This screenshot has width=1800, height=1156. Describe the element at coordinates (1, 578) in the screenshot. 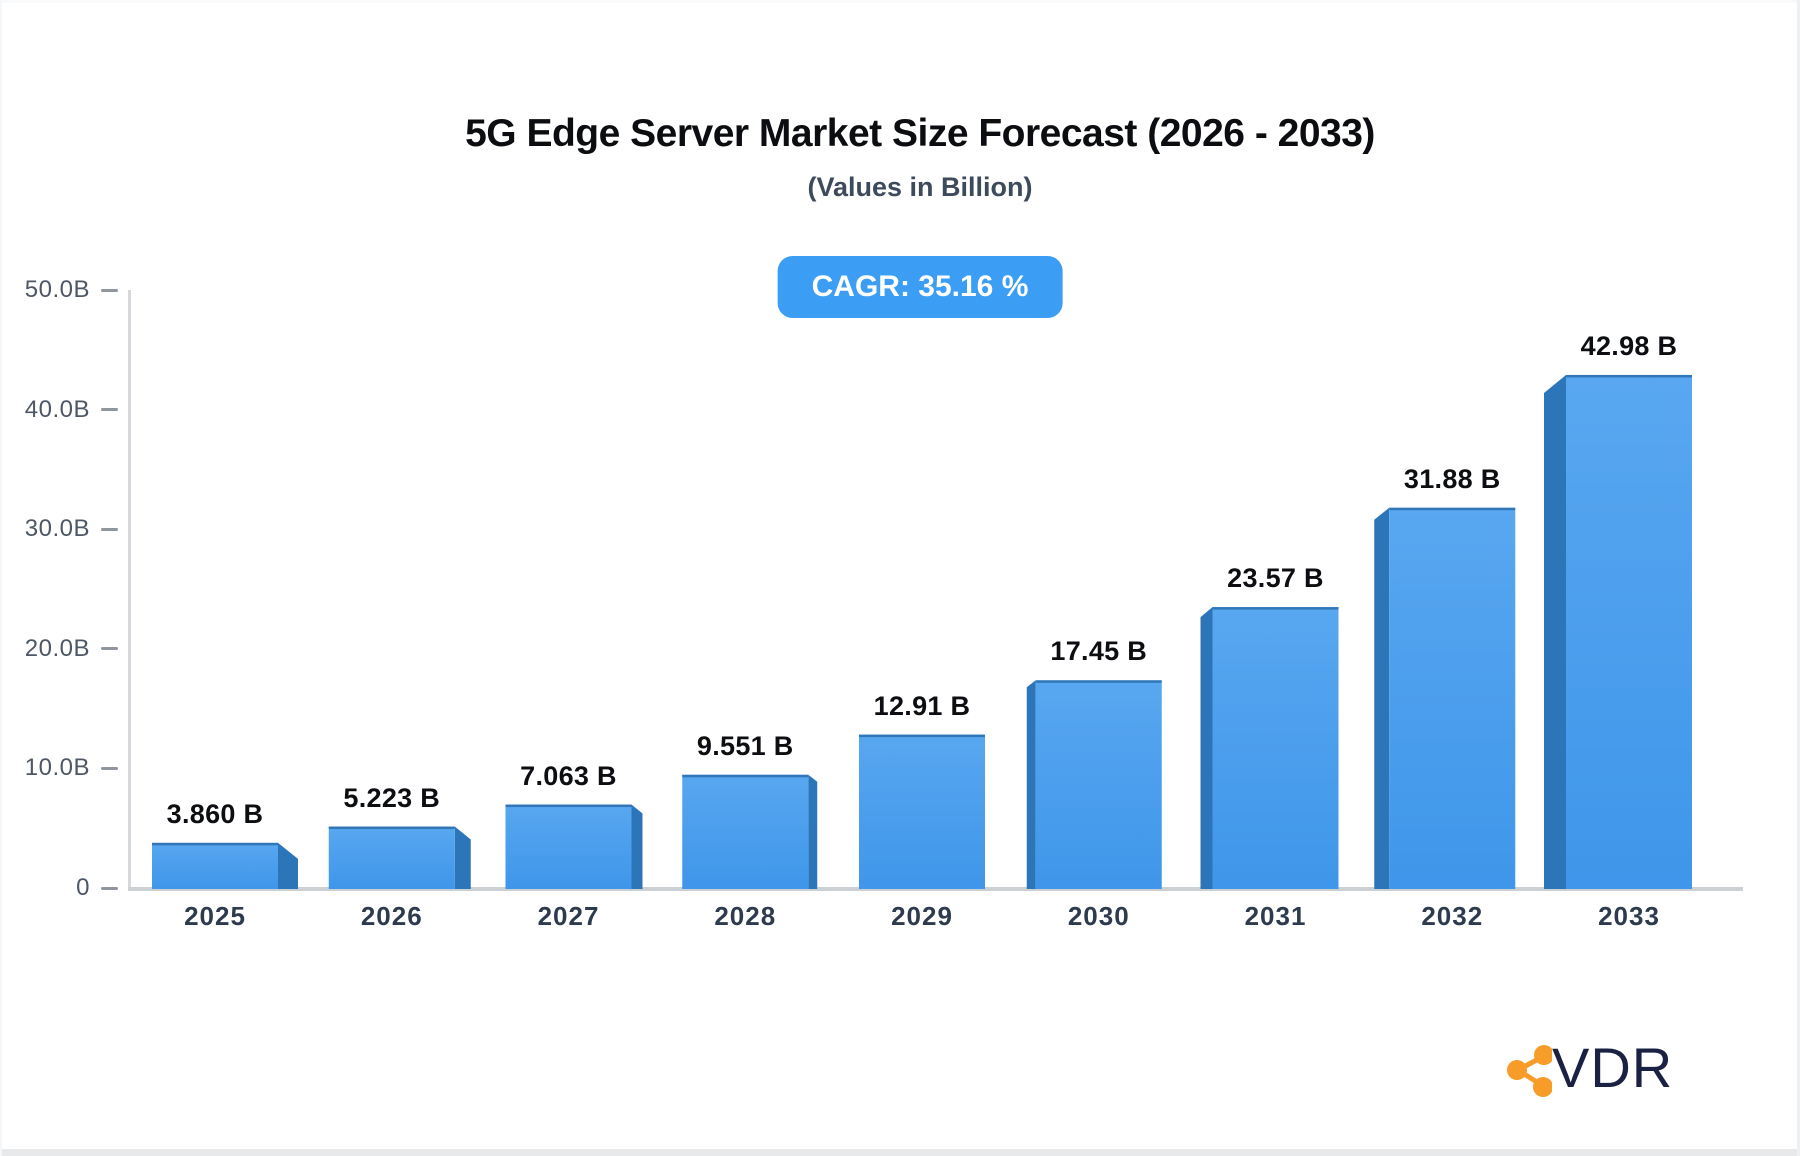

I see `page-edge-left` at that location.